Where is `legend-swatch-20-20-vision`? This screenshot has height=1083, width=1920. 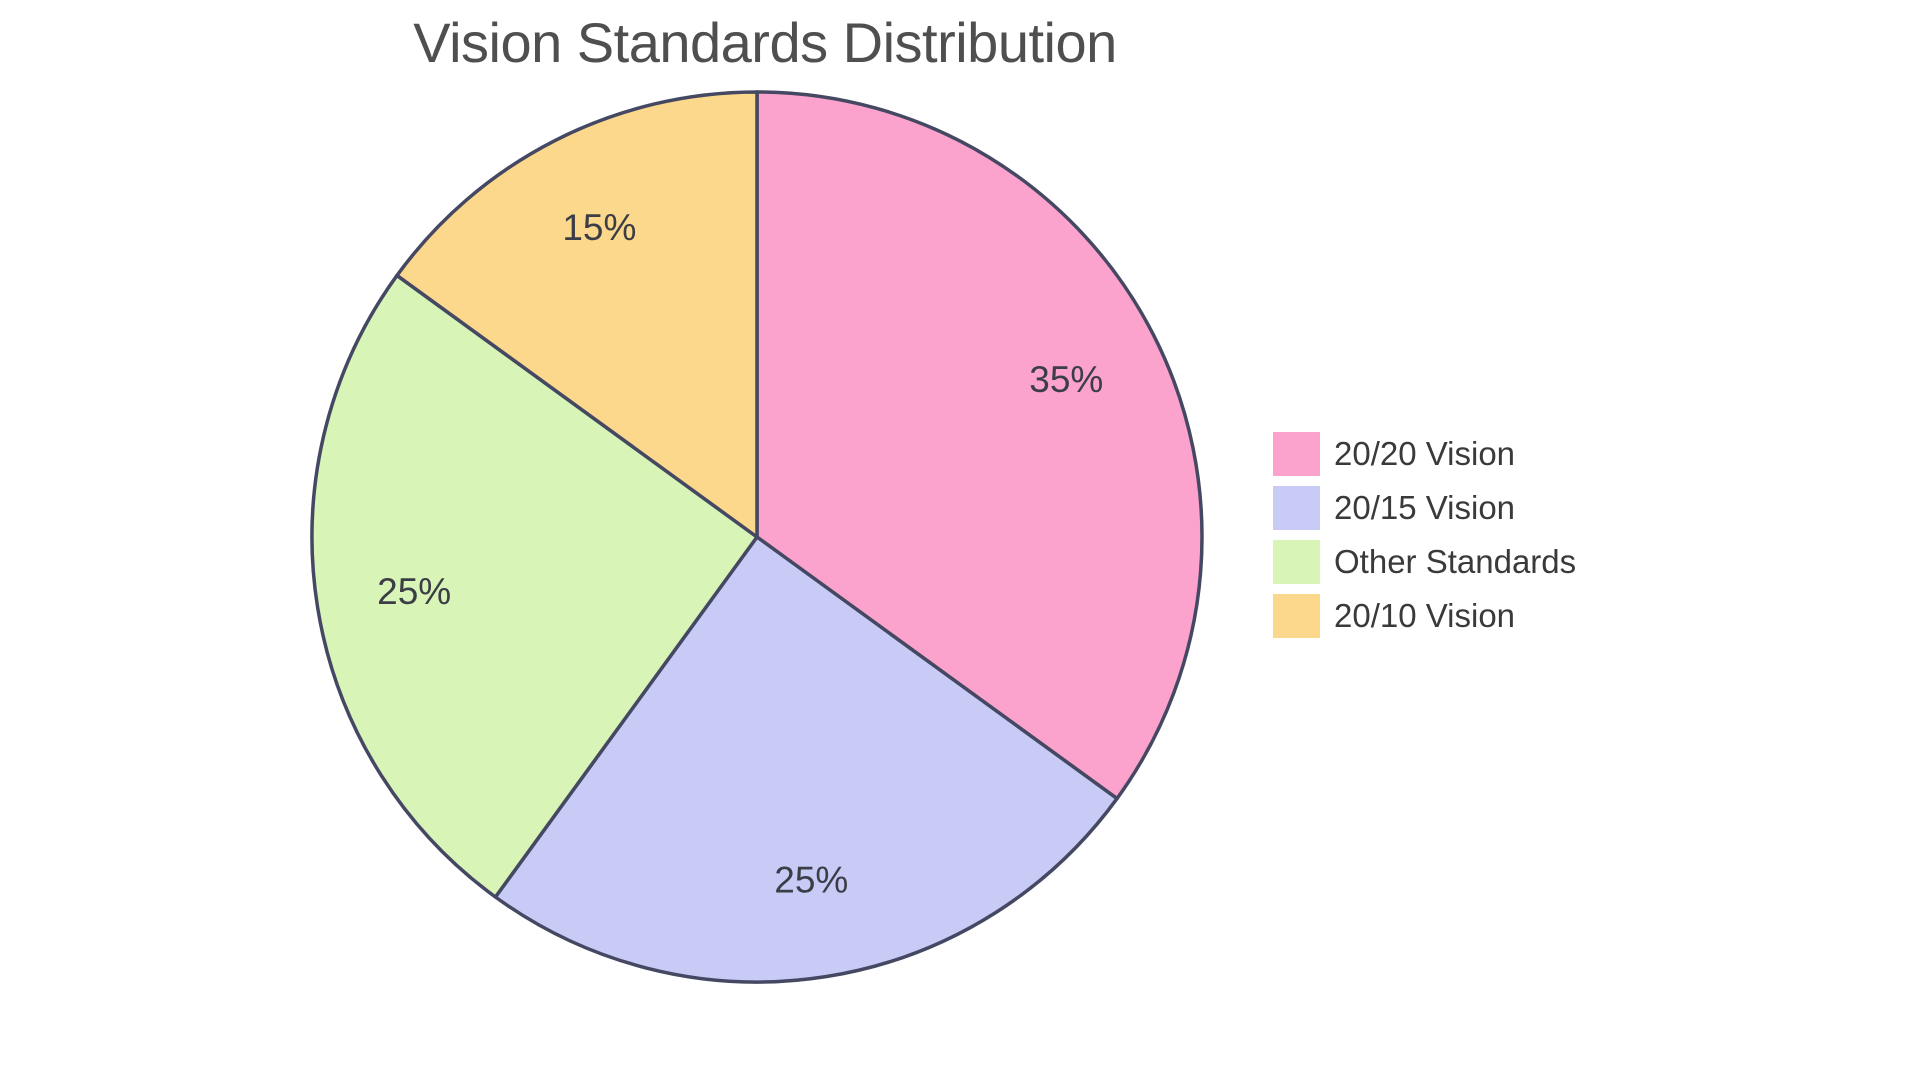
legend-swatch-20-20-vision is located at coordinates (1296, 454).